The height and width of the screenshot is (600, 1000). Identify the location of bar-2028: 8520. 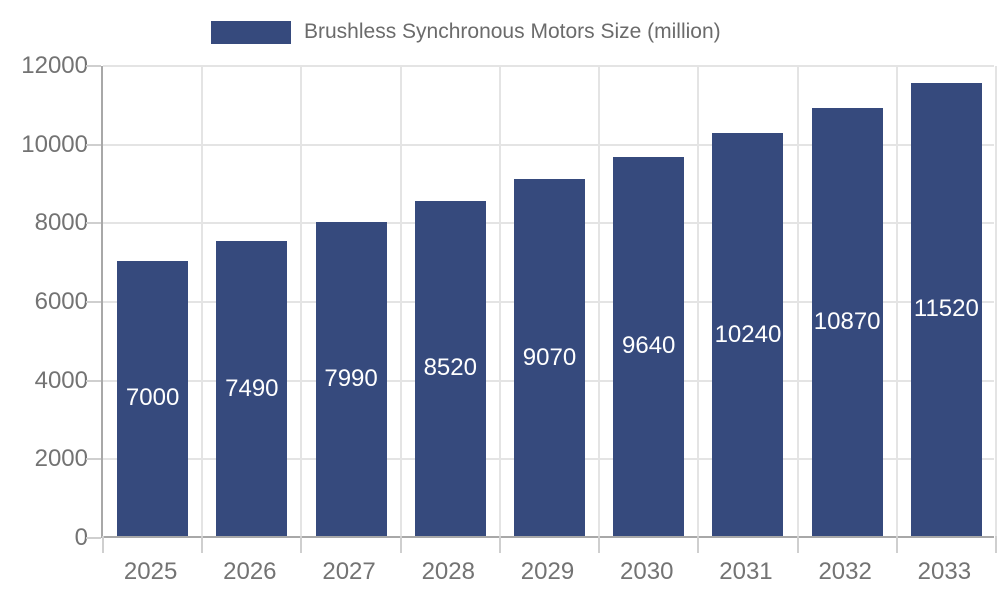
(450, 368).